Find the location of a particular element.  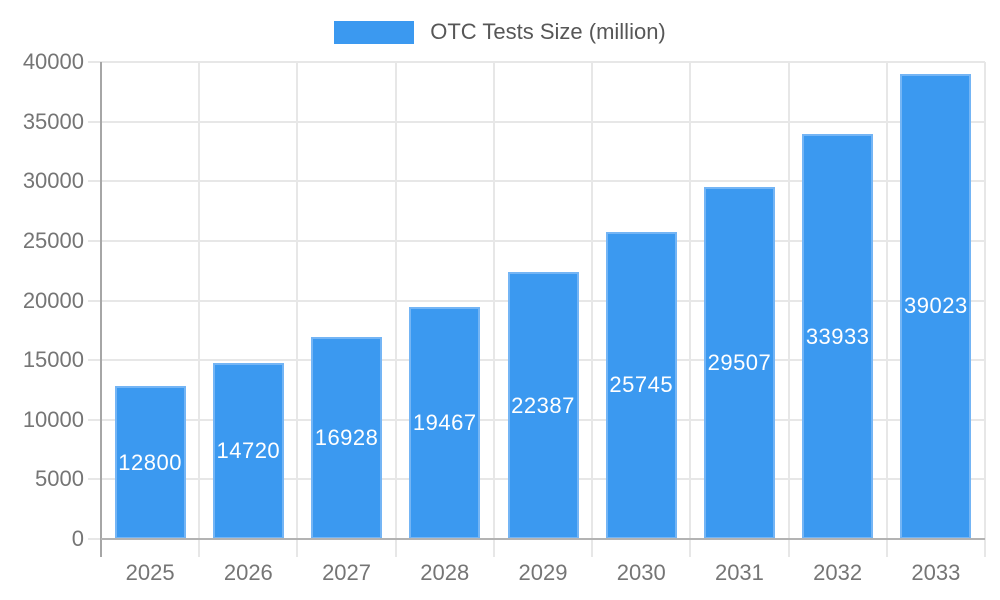

bar-2027: 16928 is located at coordinates (347, 438).